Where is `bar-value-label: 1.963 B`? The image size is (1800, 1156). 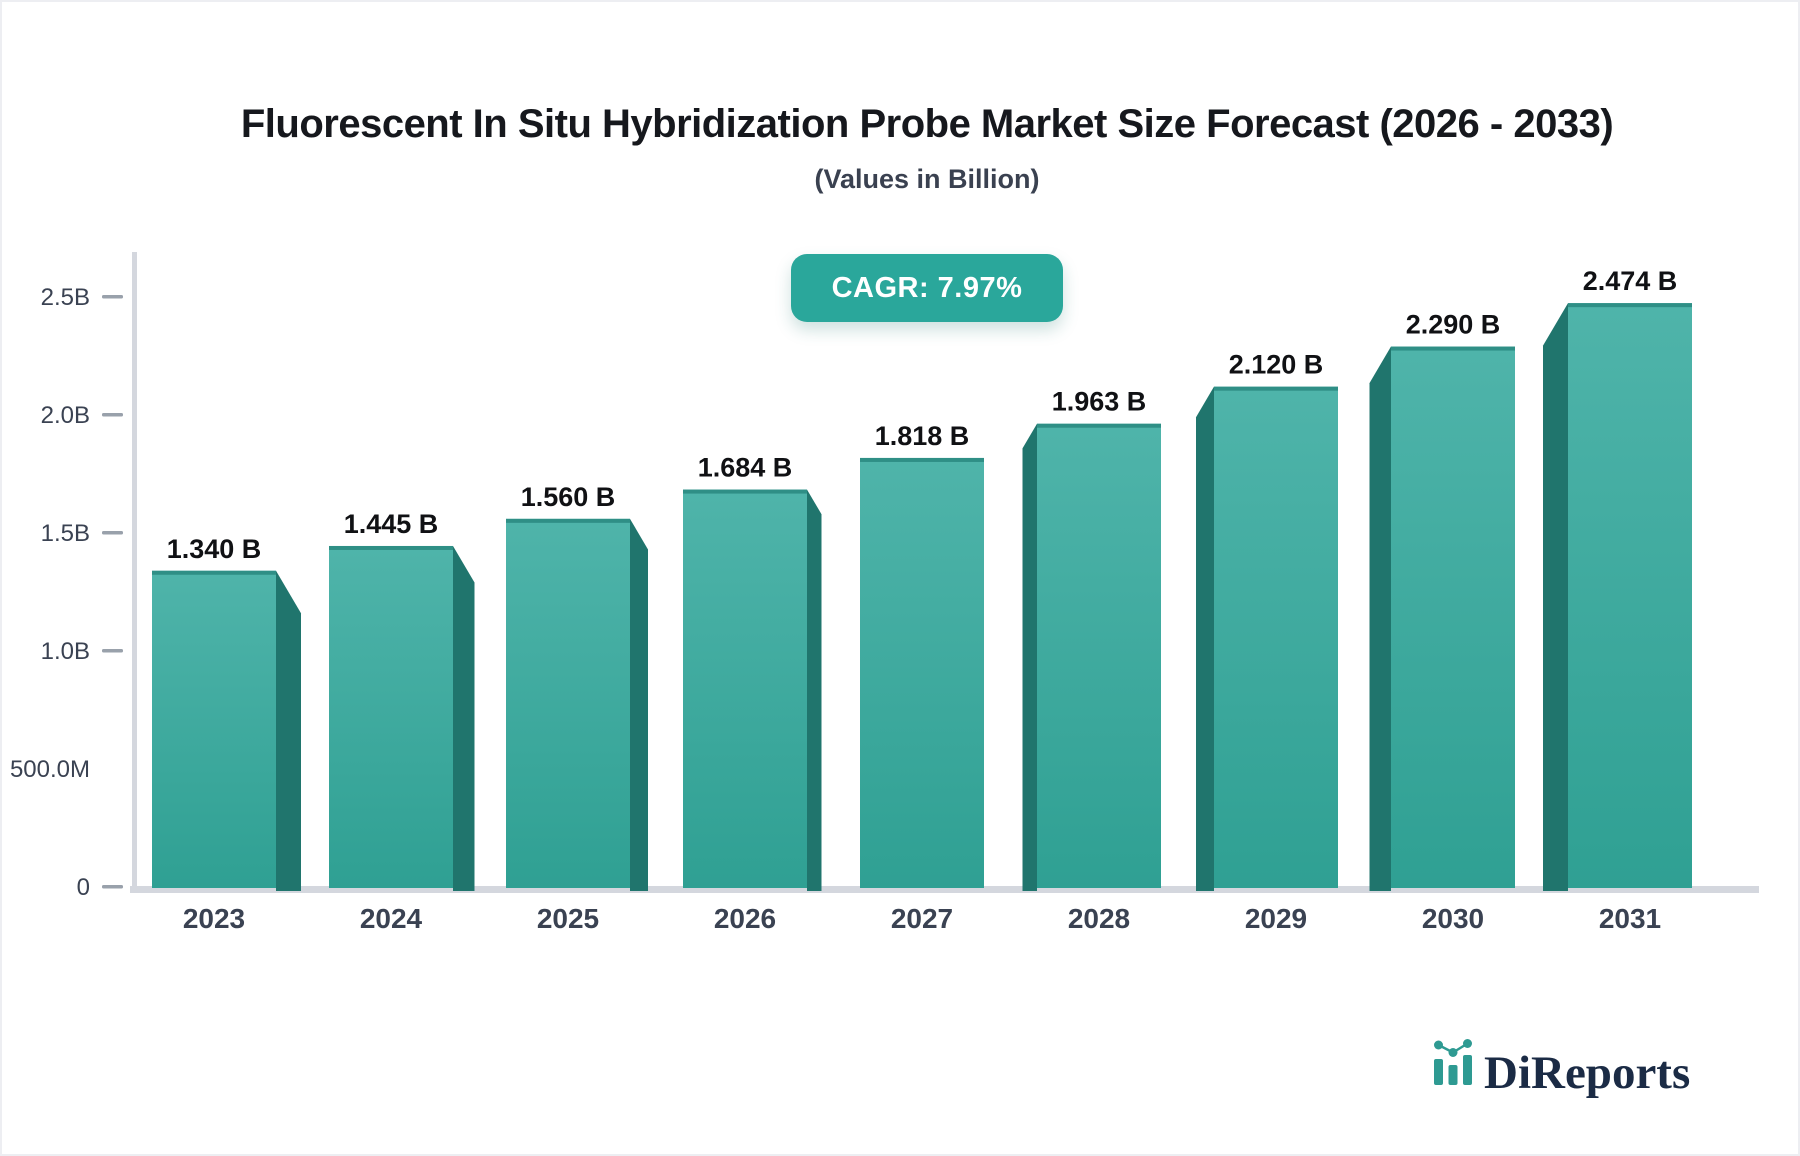 bar-value-label: 1.963 B is located at coordinates (1099, 402).